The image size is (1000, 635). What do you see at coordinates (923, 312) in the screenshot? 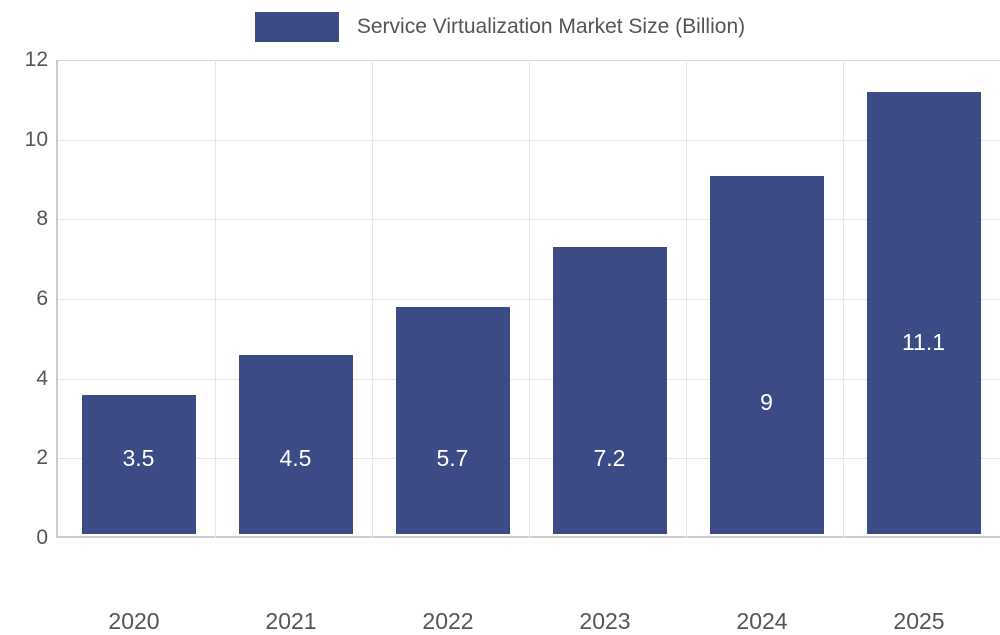
I see `bar-2025: 11.1` at bounding box center [923, 312].